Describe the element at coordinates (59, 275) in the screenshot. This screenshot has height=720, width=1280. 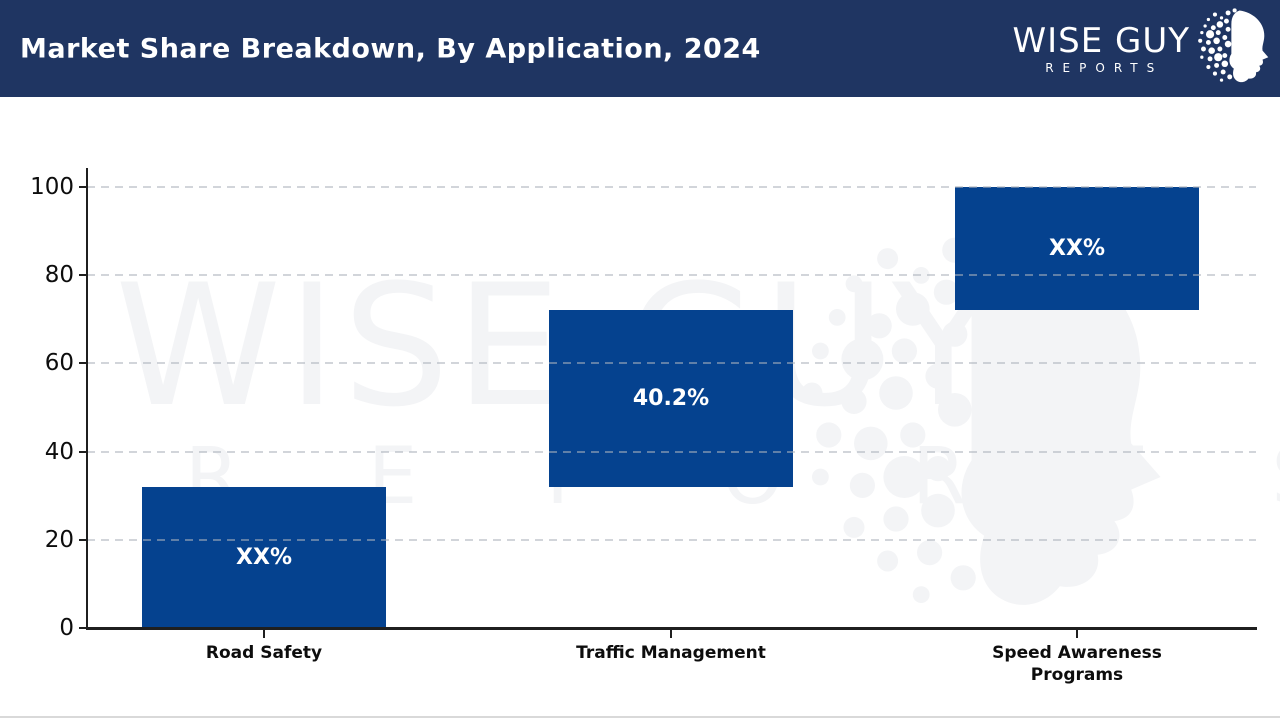
I see `y-tick-label: 80` at that location.